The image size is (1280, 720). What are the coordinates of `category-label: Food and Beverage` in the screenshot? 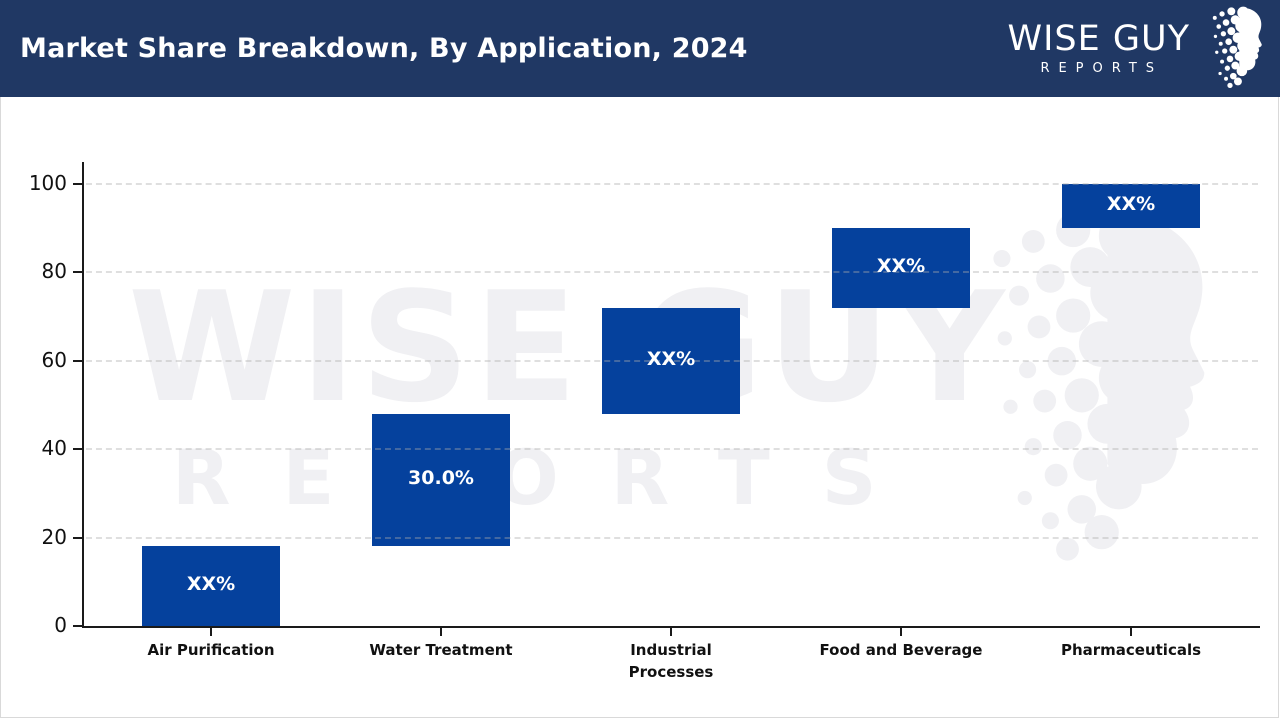 It's located at (901, 650).